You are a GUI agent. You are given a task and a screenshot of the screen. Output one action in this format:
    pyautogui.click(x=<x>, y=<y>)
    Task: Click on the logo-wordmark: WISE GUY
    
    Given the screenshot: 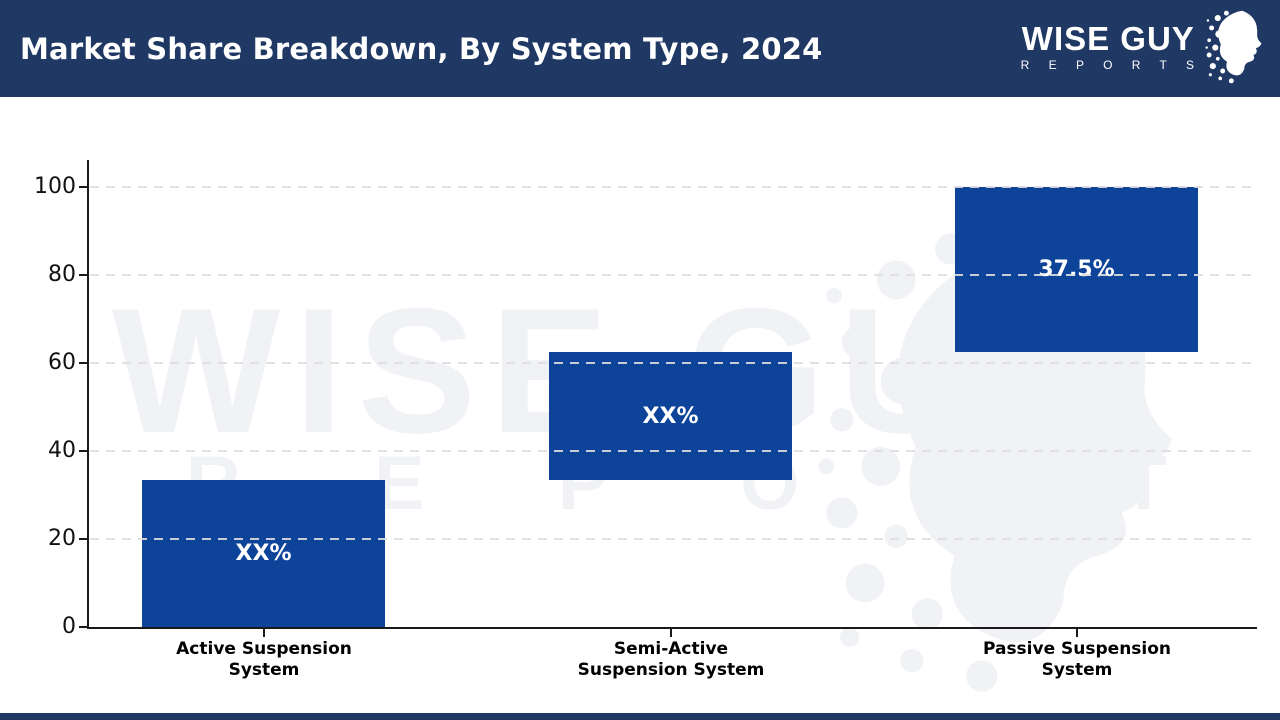 What is the action you would take?
    pyautogui.click(x=1108, y=39)
    